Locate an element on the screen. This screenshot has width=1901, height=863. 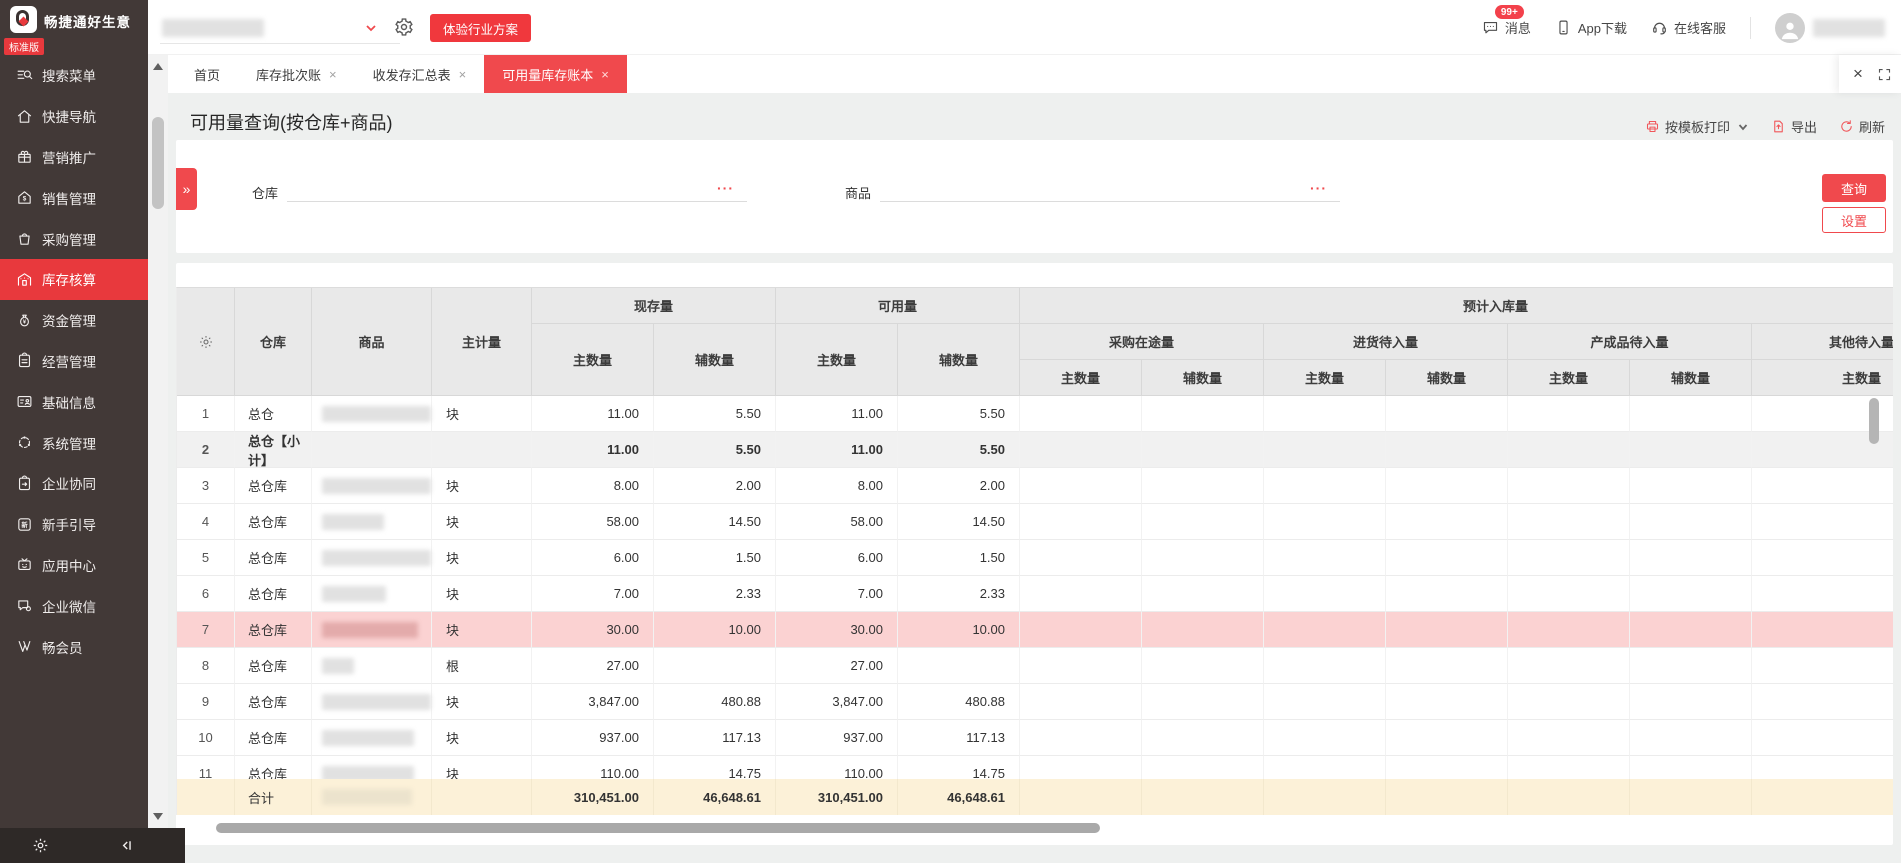
warehouse-filter-input is located at coordinates (517, 201).